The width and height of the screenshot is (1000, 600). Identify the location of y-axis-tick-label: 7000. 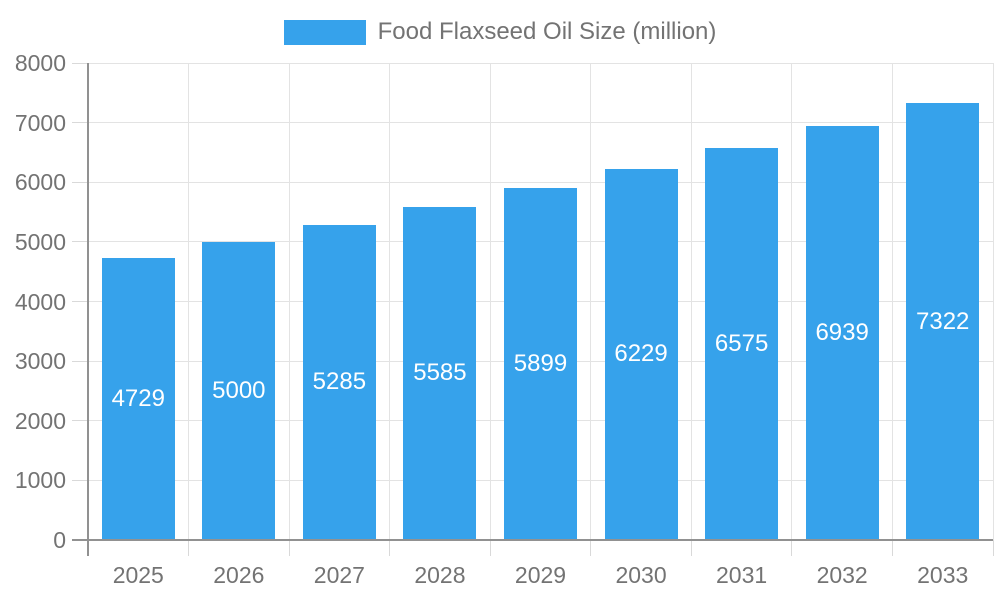
(40, 122).